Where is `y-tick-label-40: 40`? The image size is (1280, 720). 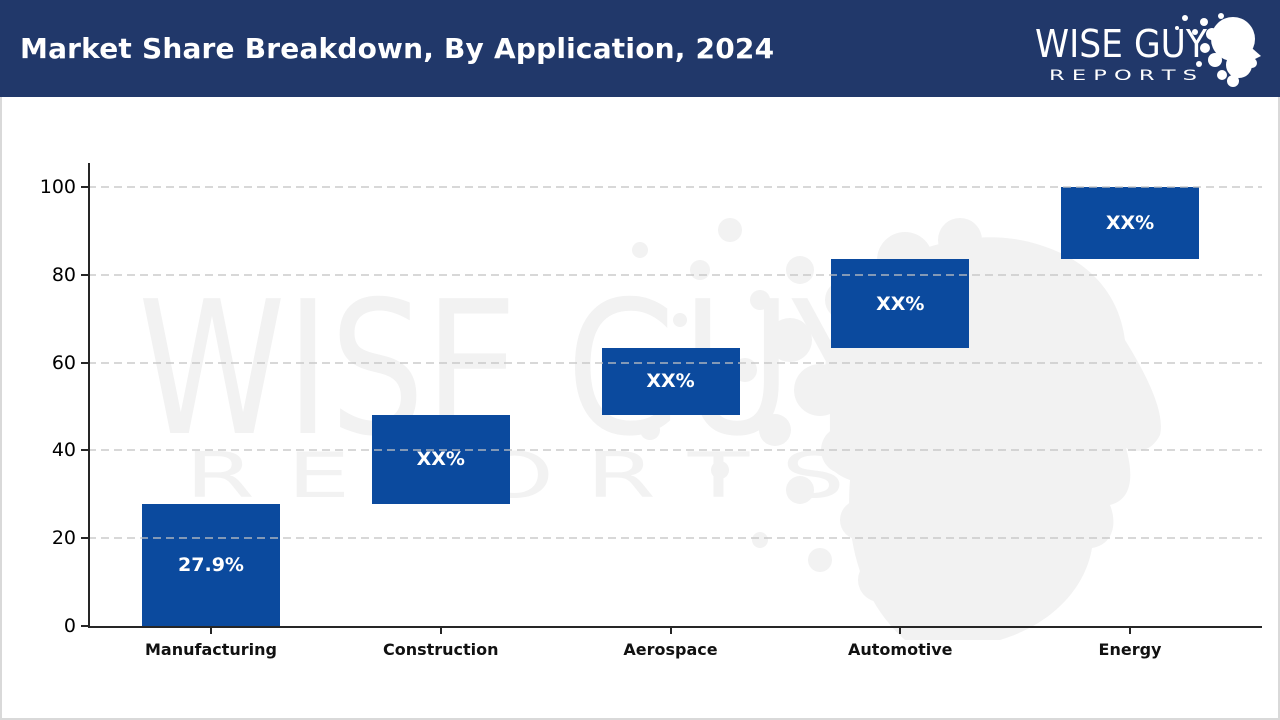
y-tick-label-40: 40 is located at coordinates (63, 450).